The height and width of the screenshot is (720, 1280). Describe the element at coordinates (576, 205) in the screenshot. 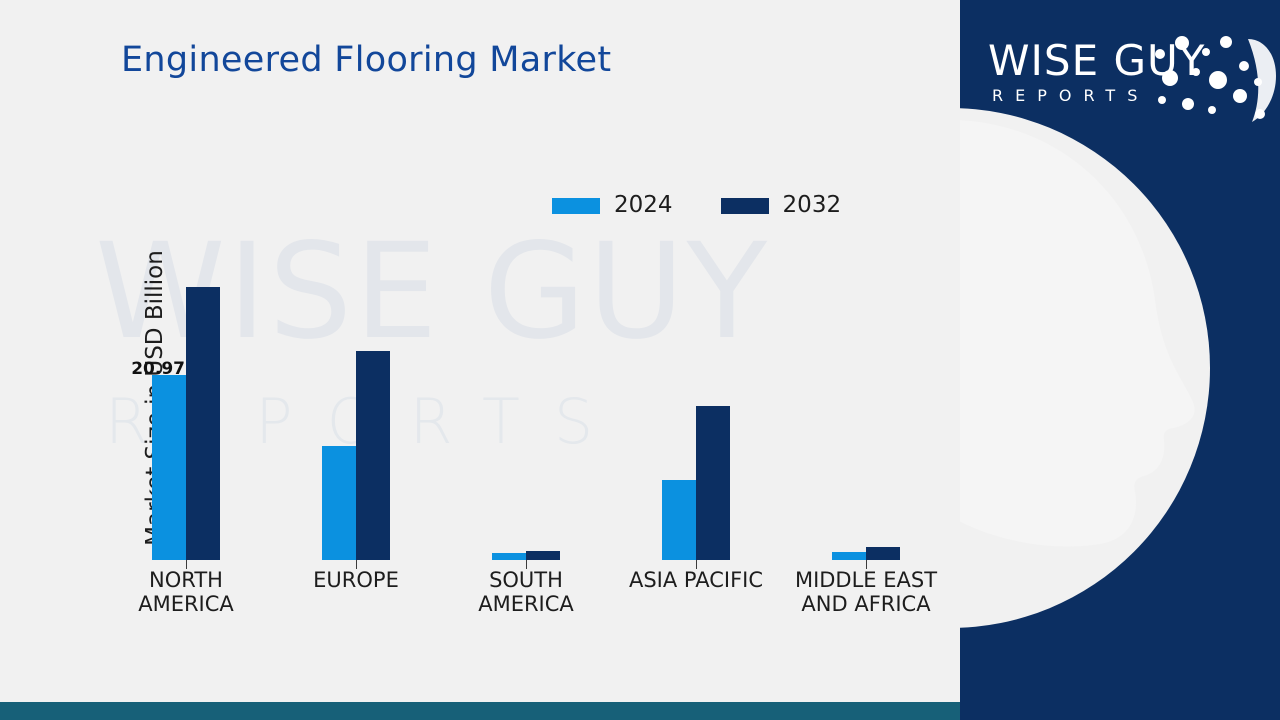

I see `legend-swatch-2024` at that location.